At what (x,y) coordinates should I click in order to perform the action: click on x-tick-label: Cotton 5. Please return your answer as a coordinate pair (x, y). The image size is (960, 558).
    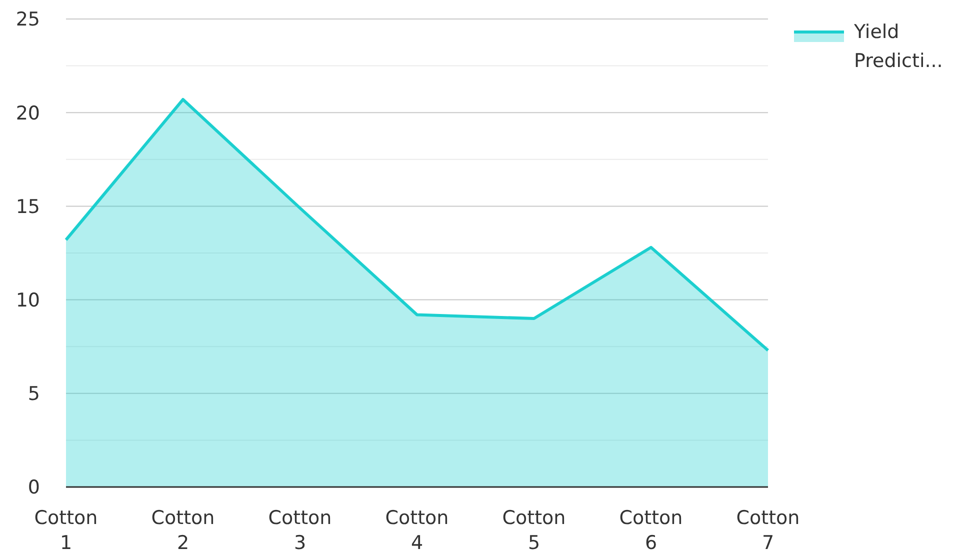
    Looking at the image, I should click on (534, 530).